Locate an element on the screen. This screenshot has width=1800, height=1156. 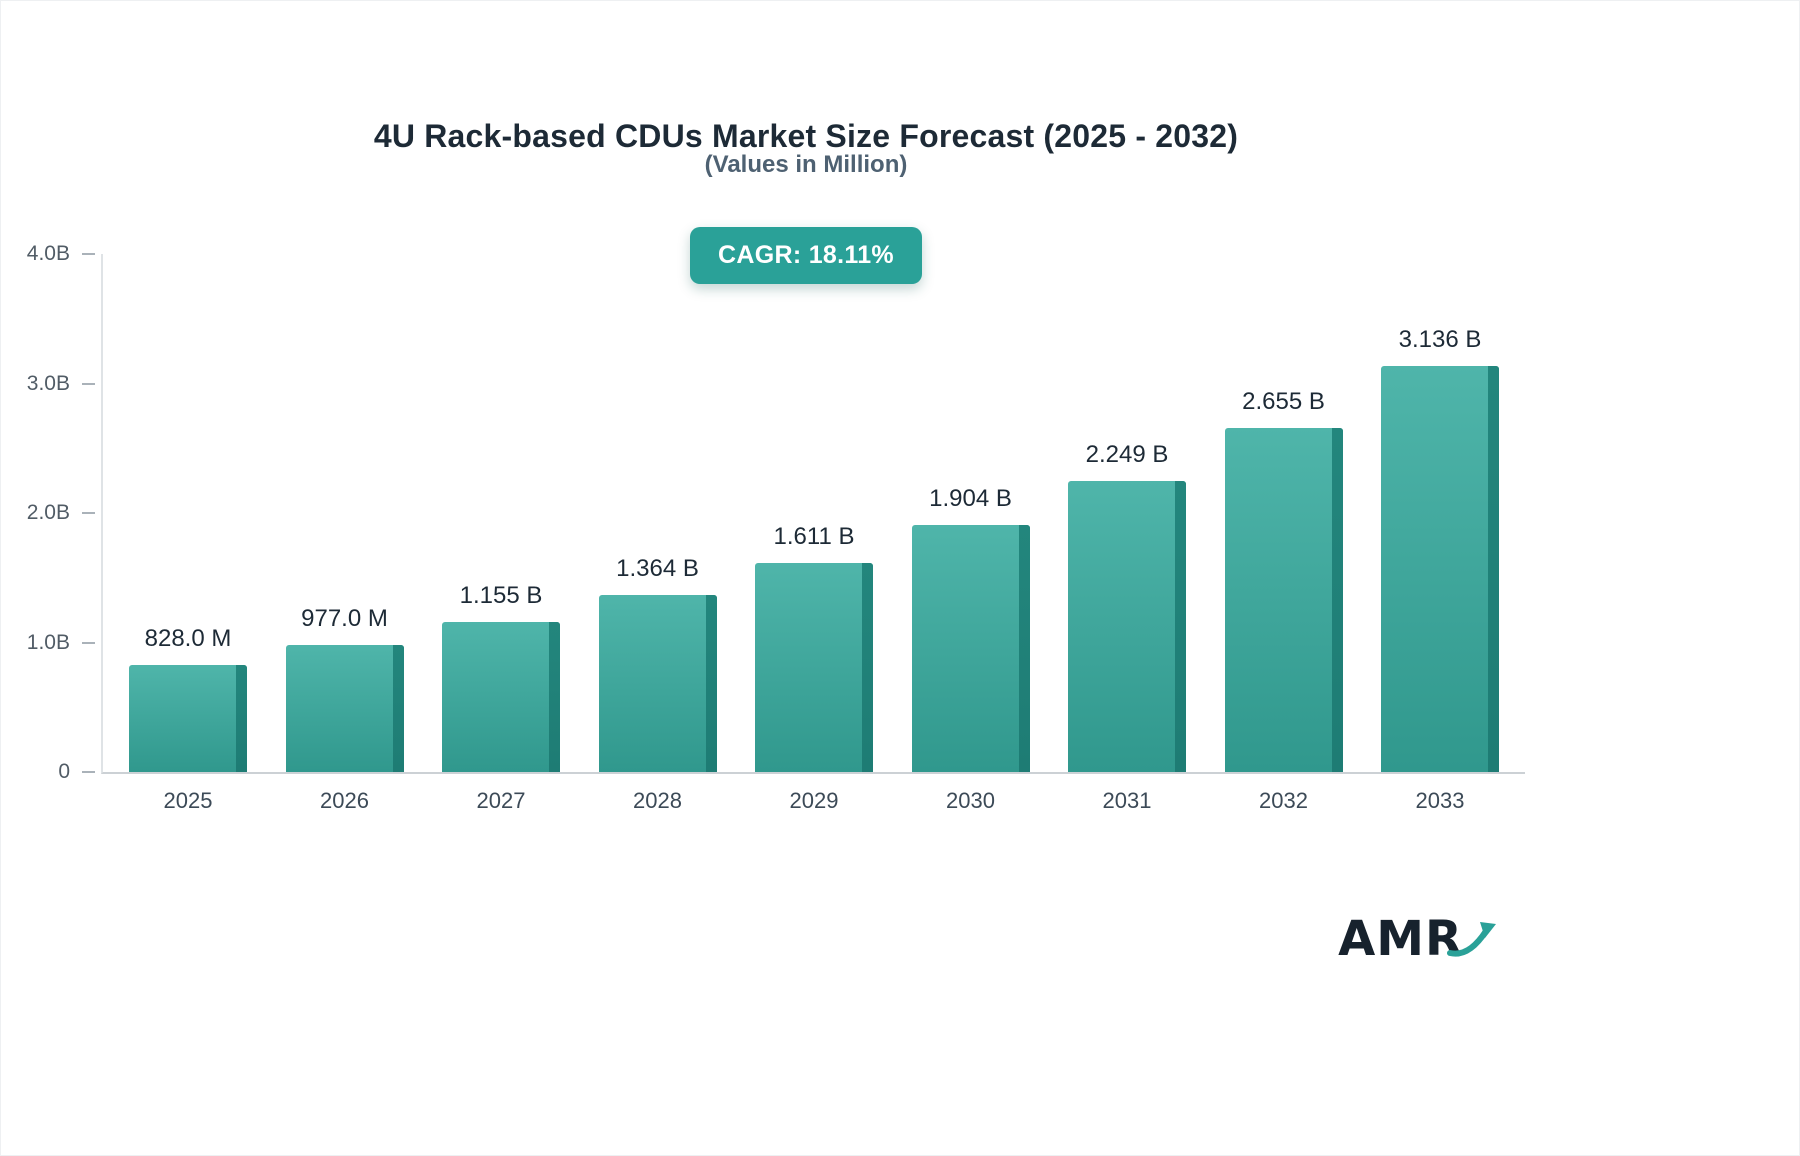
amr-logo-arrow-icon is located at coordinates (1471, 939).